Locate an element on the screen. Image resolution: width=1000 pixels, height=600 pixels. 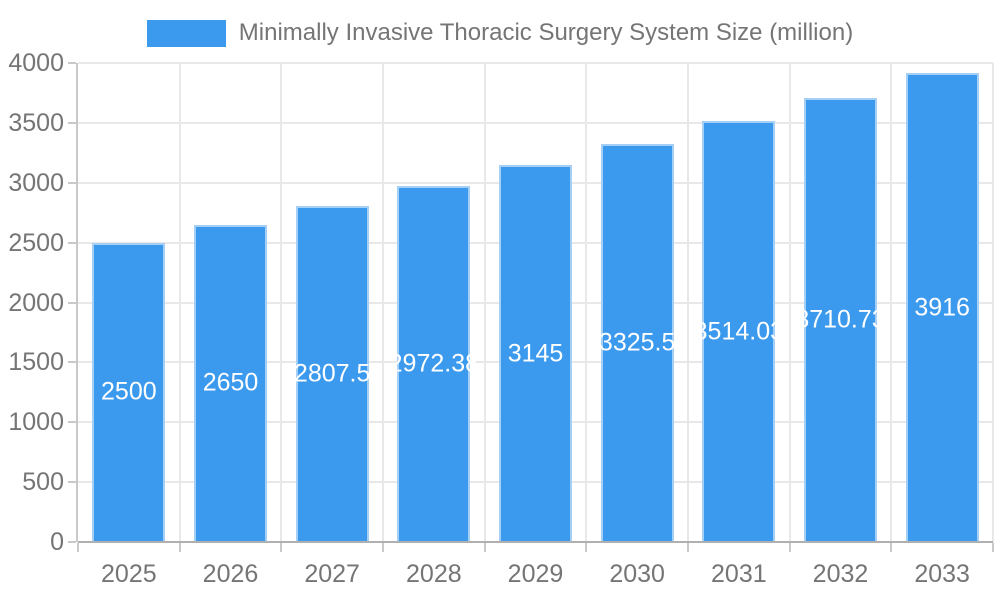
x-axis-label: 2032 is located at coordinates (840, 574).